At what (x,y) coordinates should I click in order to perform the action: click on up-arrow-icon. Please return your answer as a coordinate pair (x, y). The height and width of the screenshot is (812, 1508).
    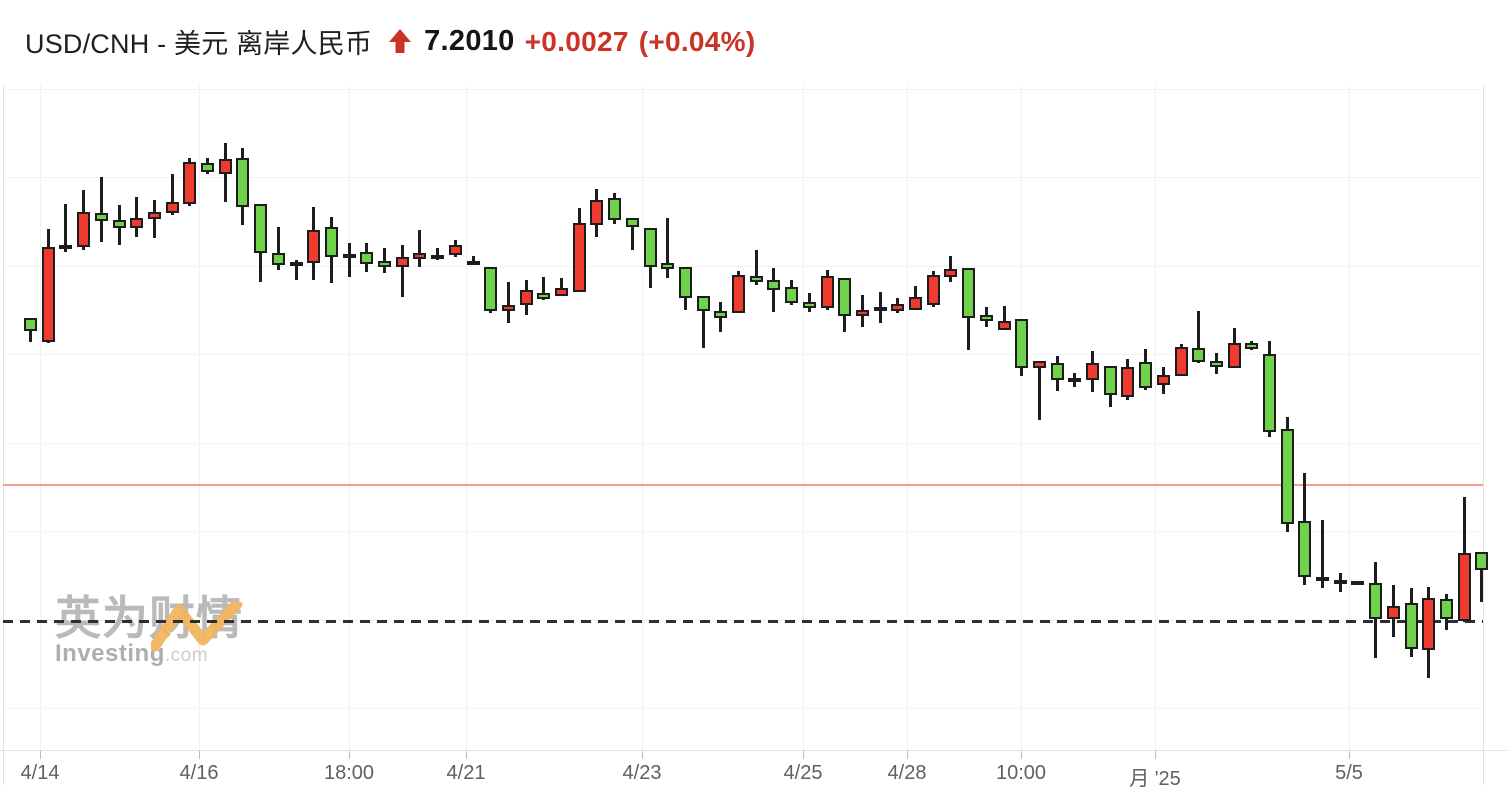
    Looking at the image, I should click on (400, 41).